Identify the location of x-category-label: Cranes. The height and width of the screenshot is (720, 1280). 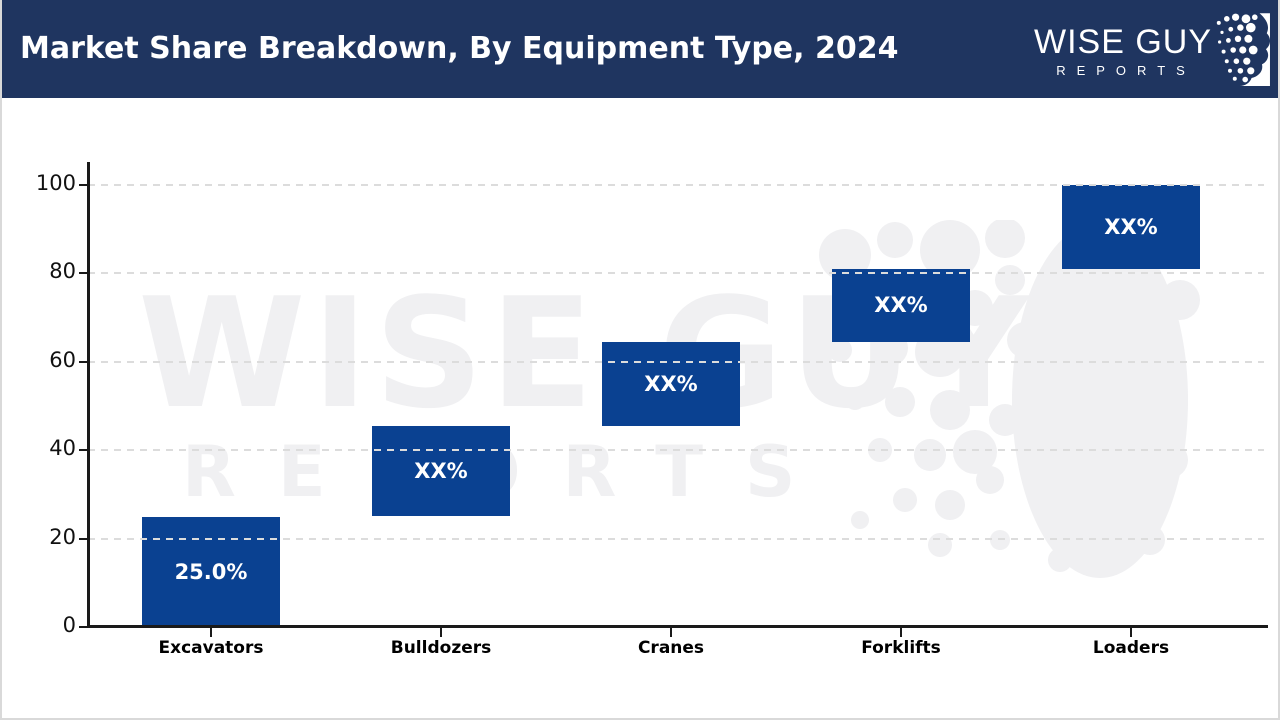
(671, 648).